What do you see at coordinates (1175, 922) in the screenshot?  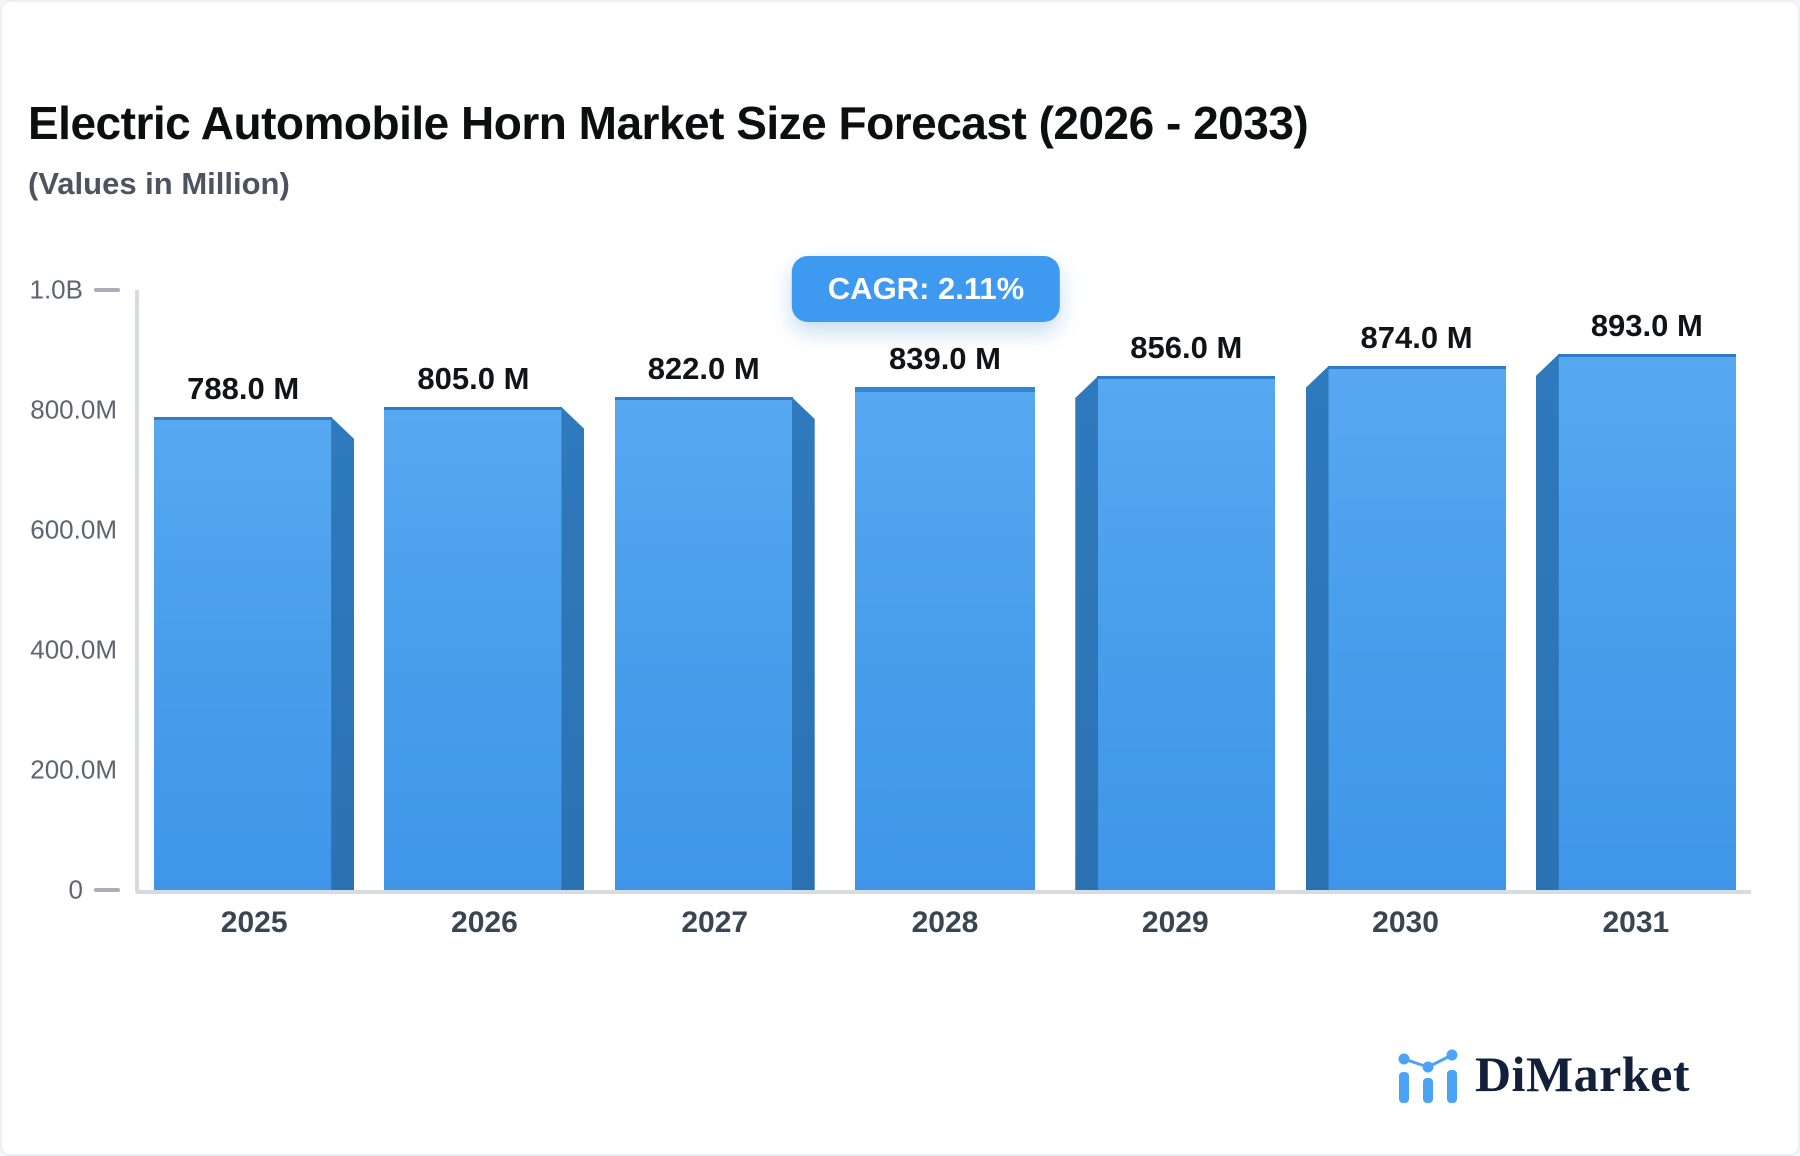 I see `x-tick-label: 2029` at bounding box center [1175, 922].